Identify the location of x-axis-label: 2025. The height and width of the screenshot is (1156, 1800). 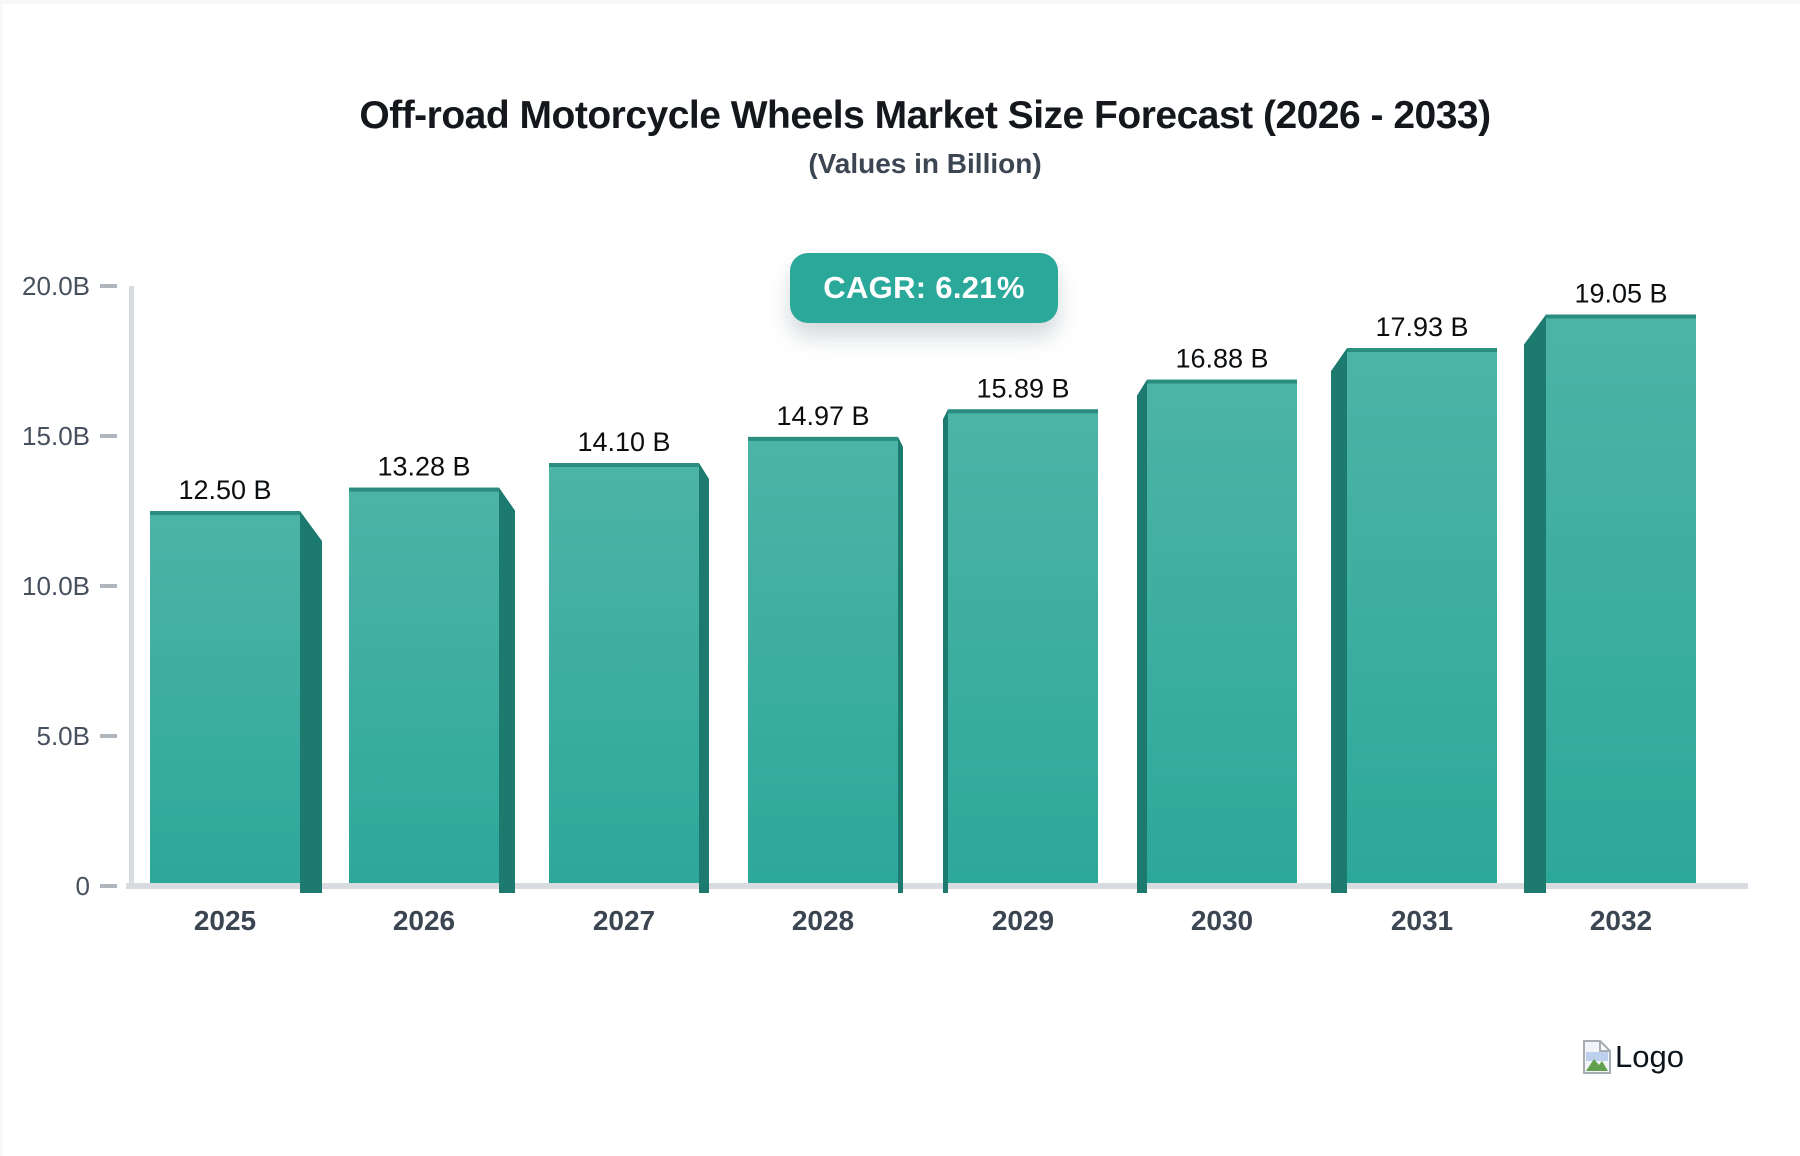
(225, 920).